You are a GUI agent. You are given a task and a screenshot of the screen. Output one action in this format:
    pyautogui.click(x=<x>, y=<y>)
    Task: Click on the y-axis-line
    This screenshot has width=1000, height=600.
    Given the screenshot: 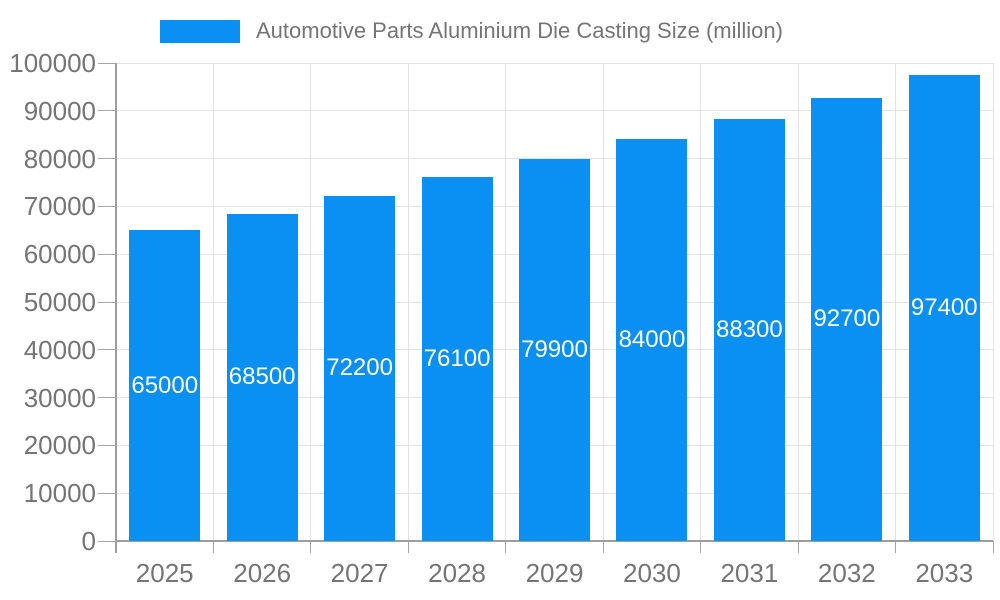 What is the action you would take?
    pyautogui.click(x=116, y=308)
    